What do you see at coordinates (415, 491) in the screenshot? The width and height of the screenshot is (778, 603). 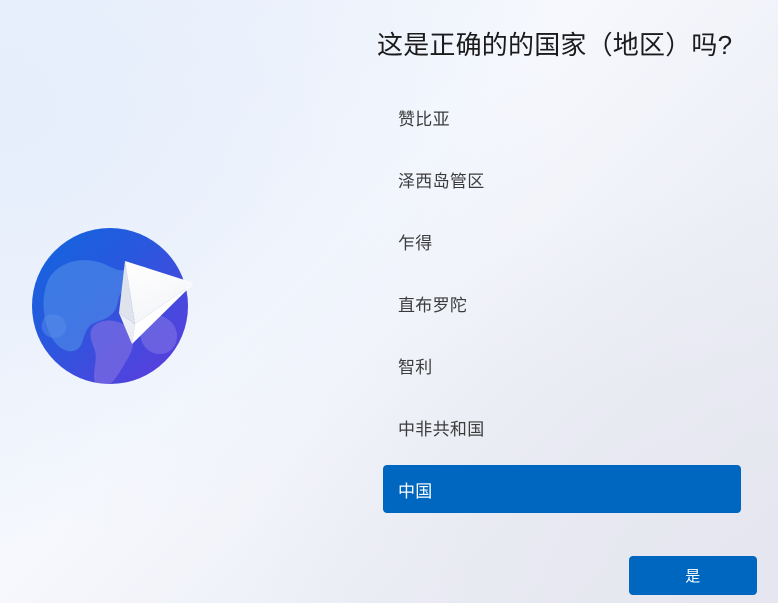 I see `list-item-label: 中国` at bounding box center [415, 491].